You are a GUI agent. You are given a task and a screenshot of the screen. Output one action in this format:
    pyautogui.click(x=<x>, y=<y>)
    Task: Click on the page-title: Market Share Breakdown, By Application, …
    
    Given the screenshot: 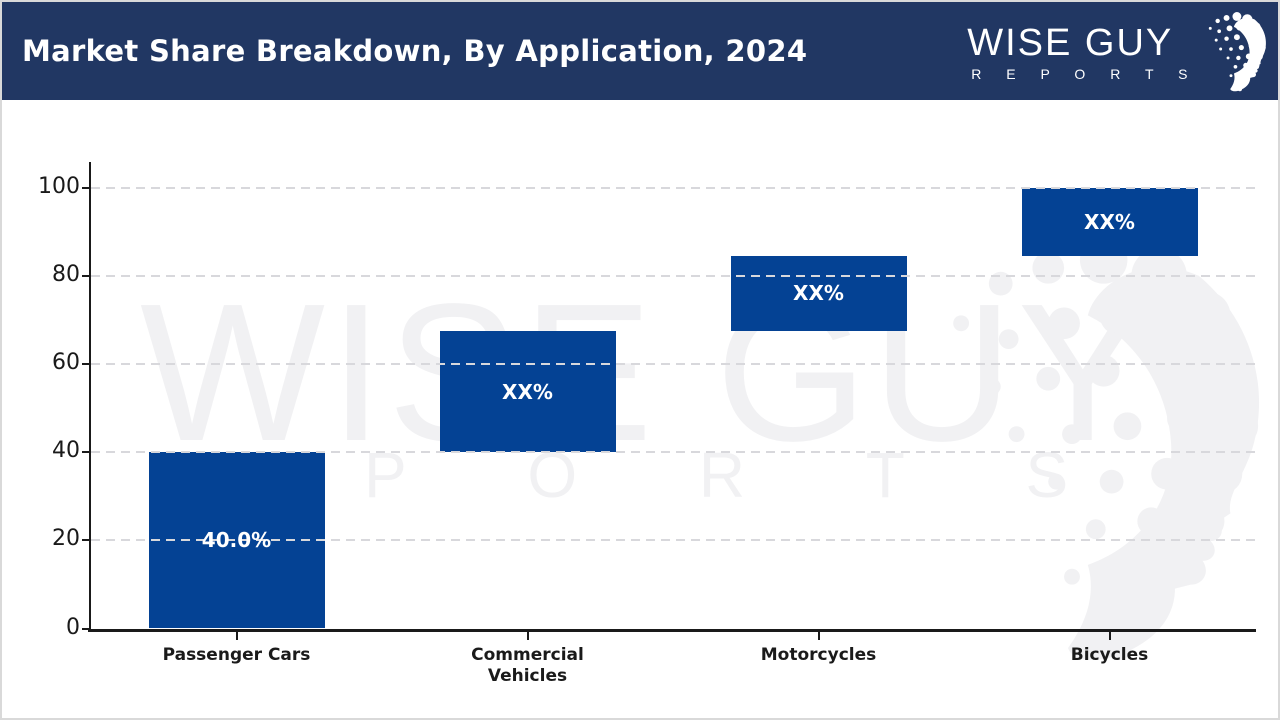 What is the action you would take?
    pyautogui.click(x=415, y=51)
    